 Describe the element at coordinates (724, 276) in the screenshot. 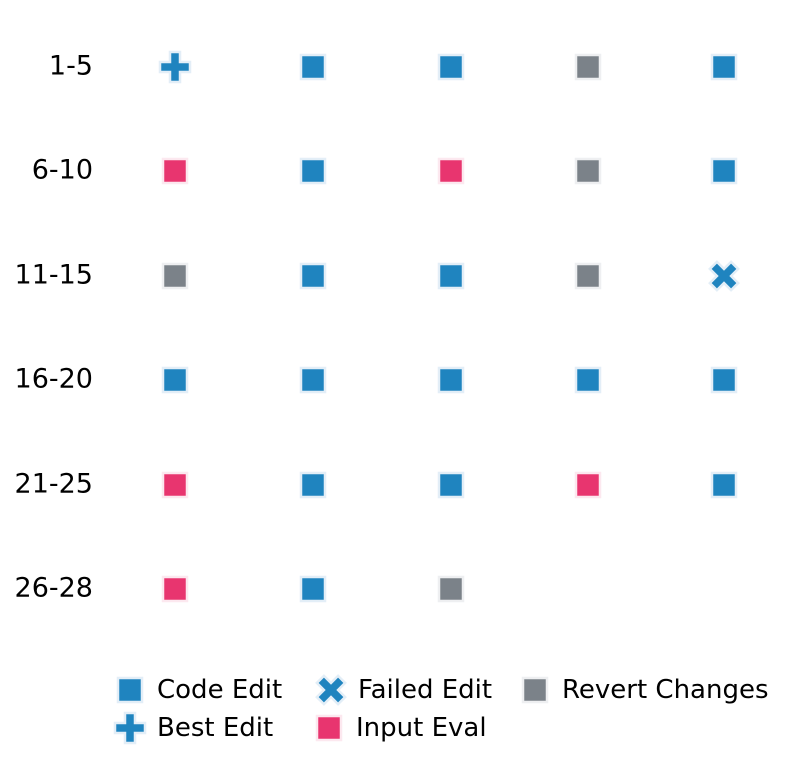

I see `marker-failed-edit` at that location.